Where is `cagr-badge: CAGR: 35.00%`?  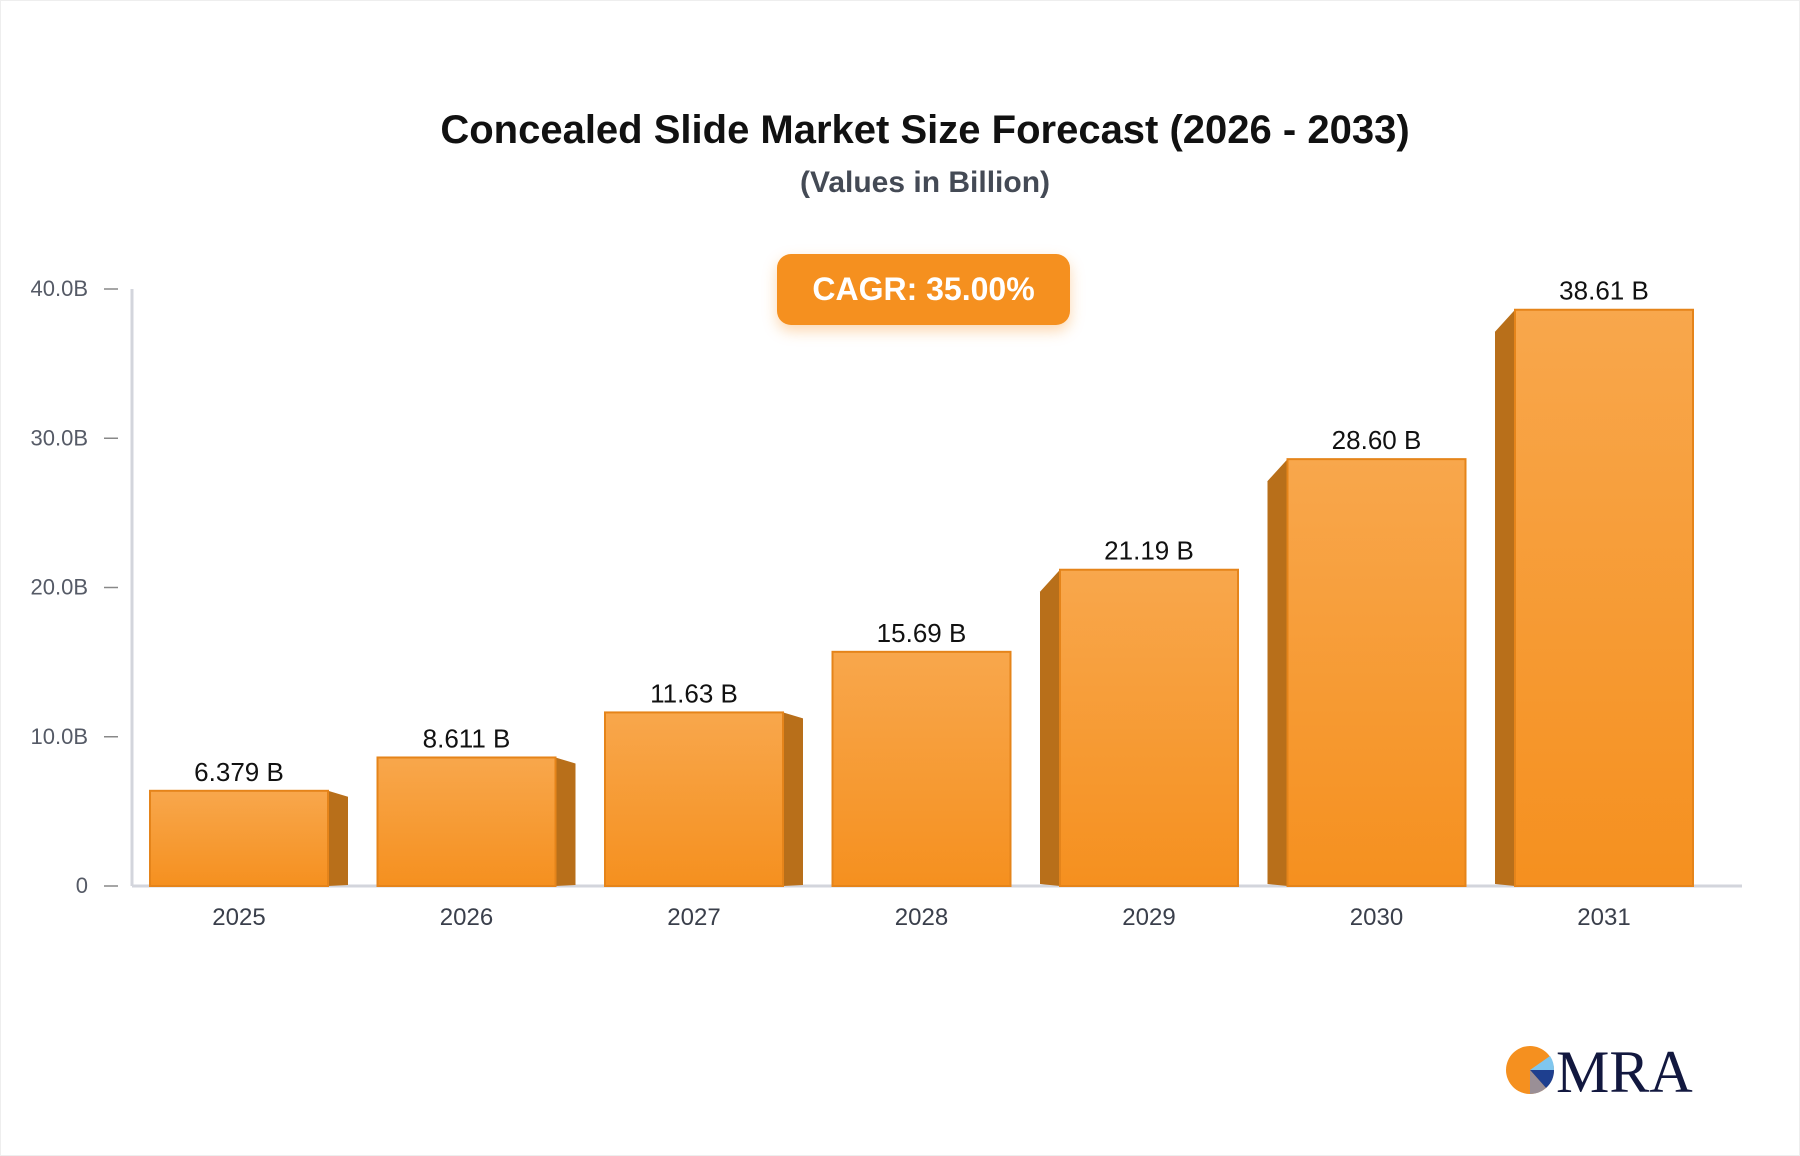
cagr-badge: CAGR: 35.00% is located at coordinates (923, 289).